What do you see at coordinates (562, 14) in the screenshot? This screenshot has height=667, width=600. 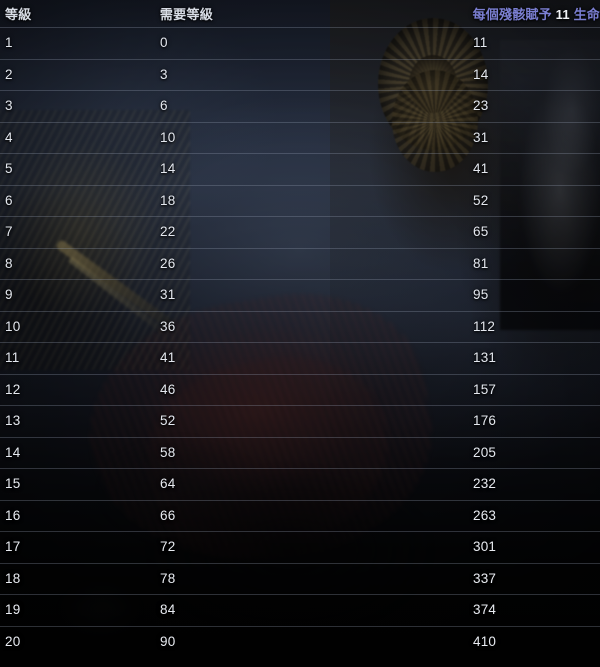 I see `header-life-value: 11` at bounding box center [562, 14].